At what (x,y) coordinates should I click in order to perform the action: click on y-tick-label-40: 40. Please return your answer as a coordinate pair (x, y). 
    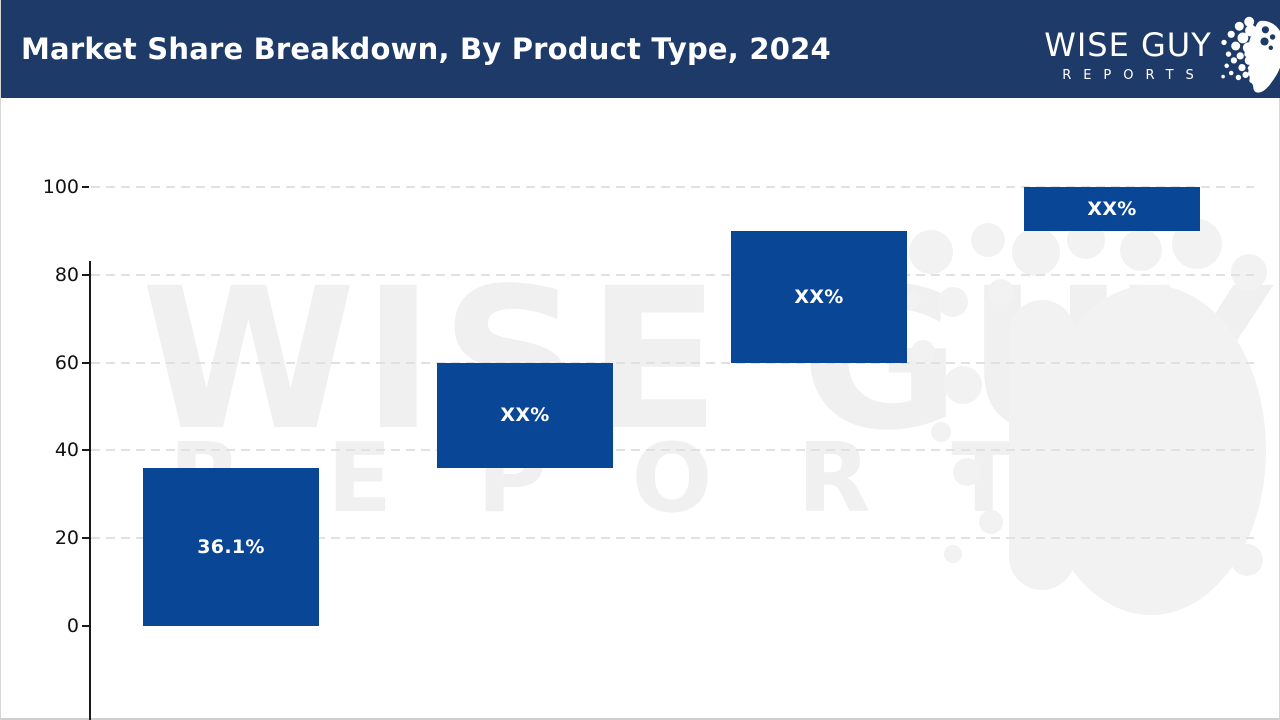
    Looking at the image, I should click on (66, 450).